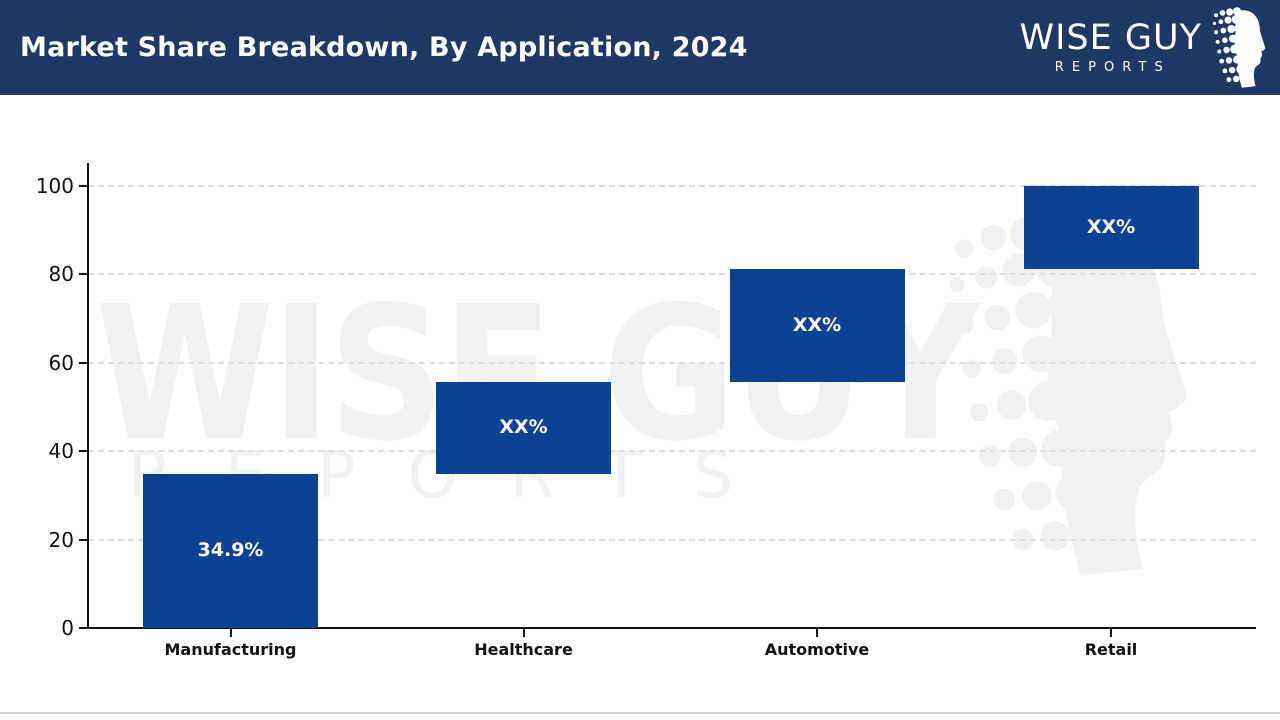  What do you see at coordinates (54, 186) in the screenshot?
I see `y-tick-label: 100` at bounding box center [54, 186].